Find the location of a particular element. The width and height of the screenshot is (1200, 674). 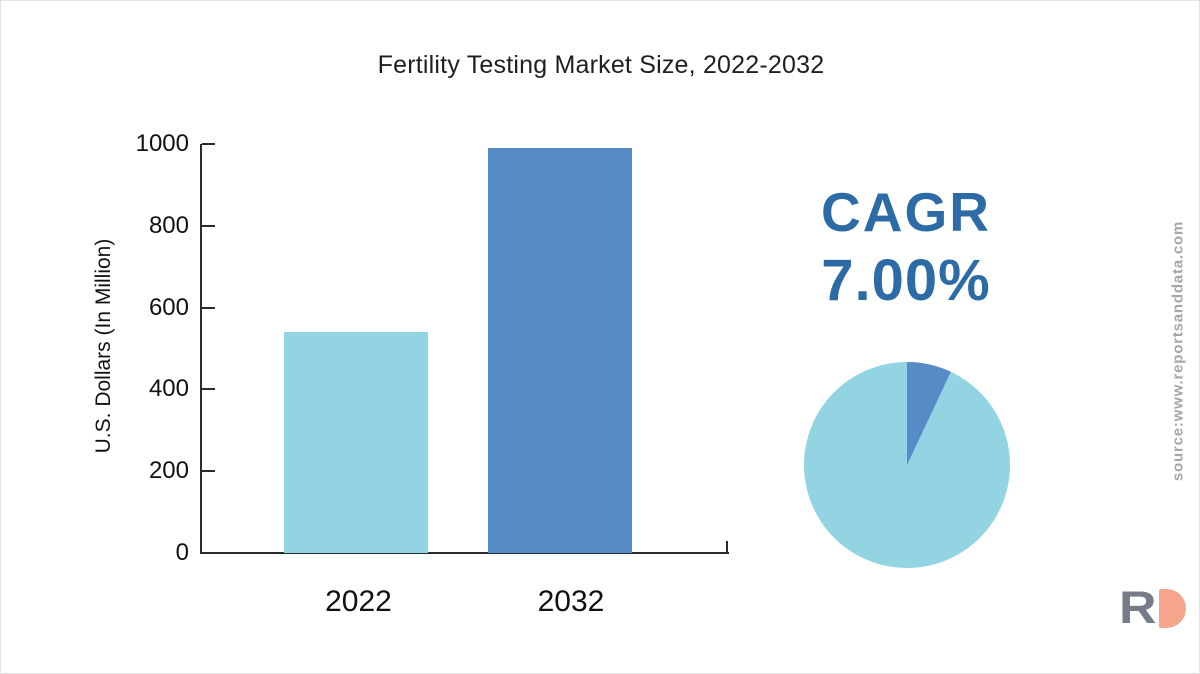

x-tick-label-2022: 2022 is located at coordinates (358, 601).